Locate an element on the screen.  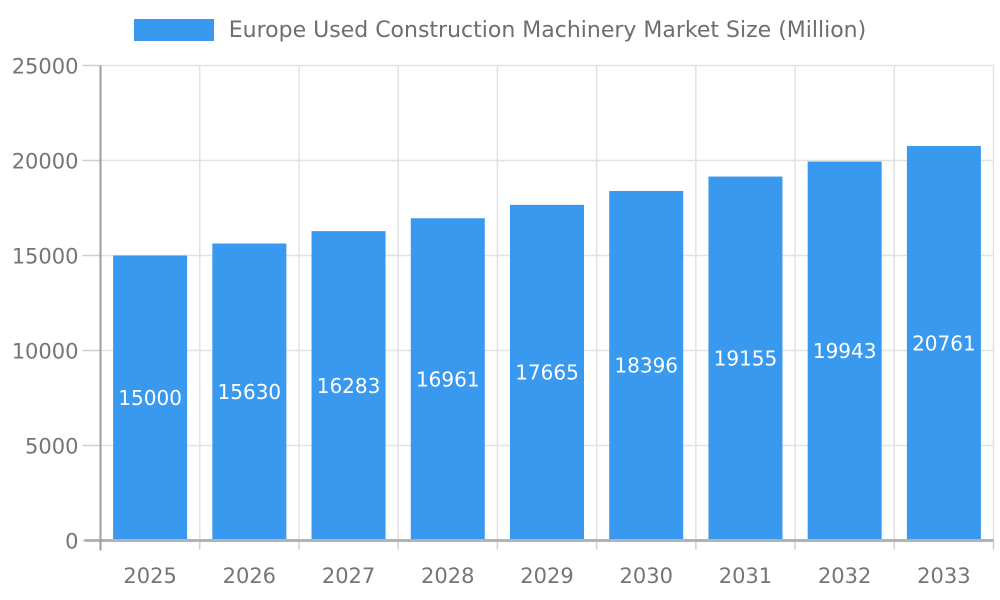
bar-value-label: 17665 is located at coordinates (547, 373).